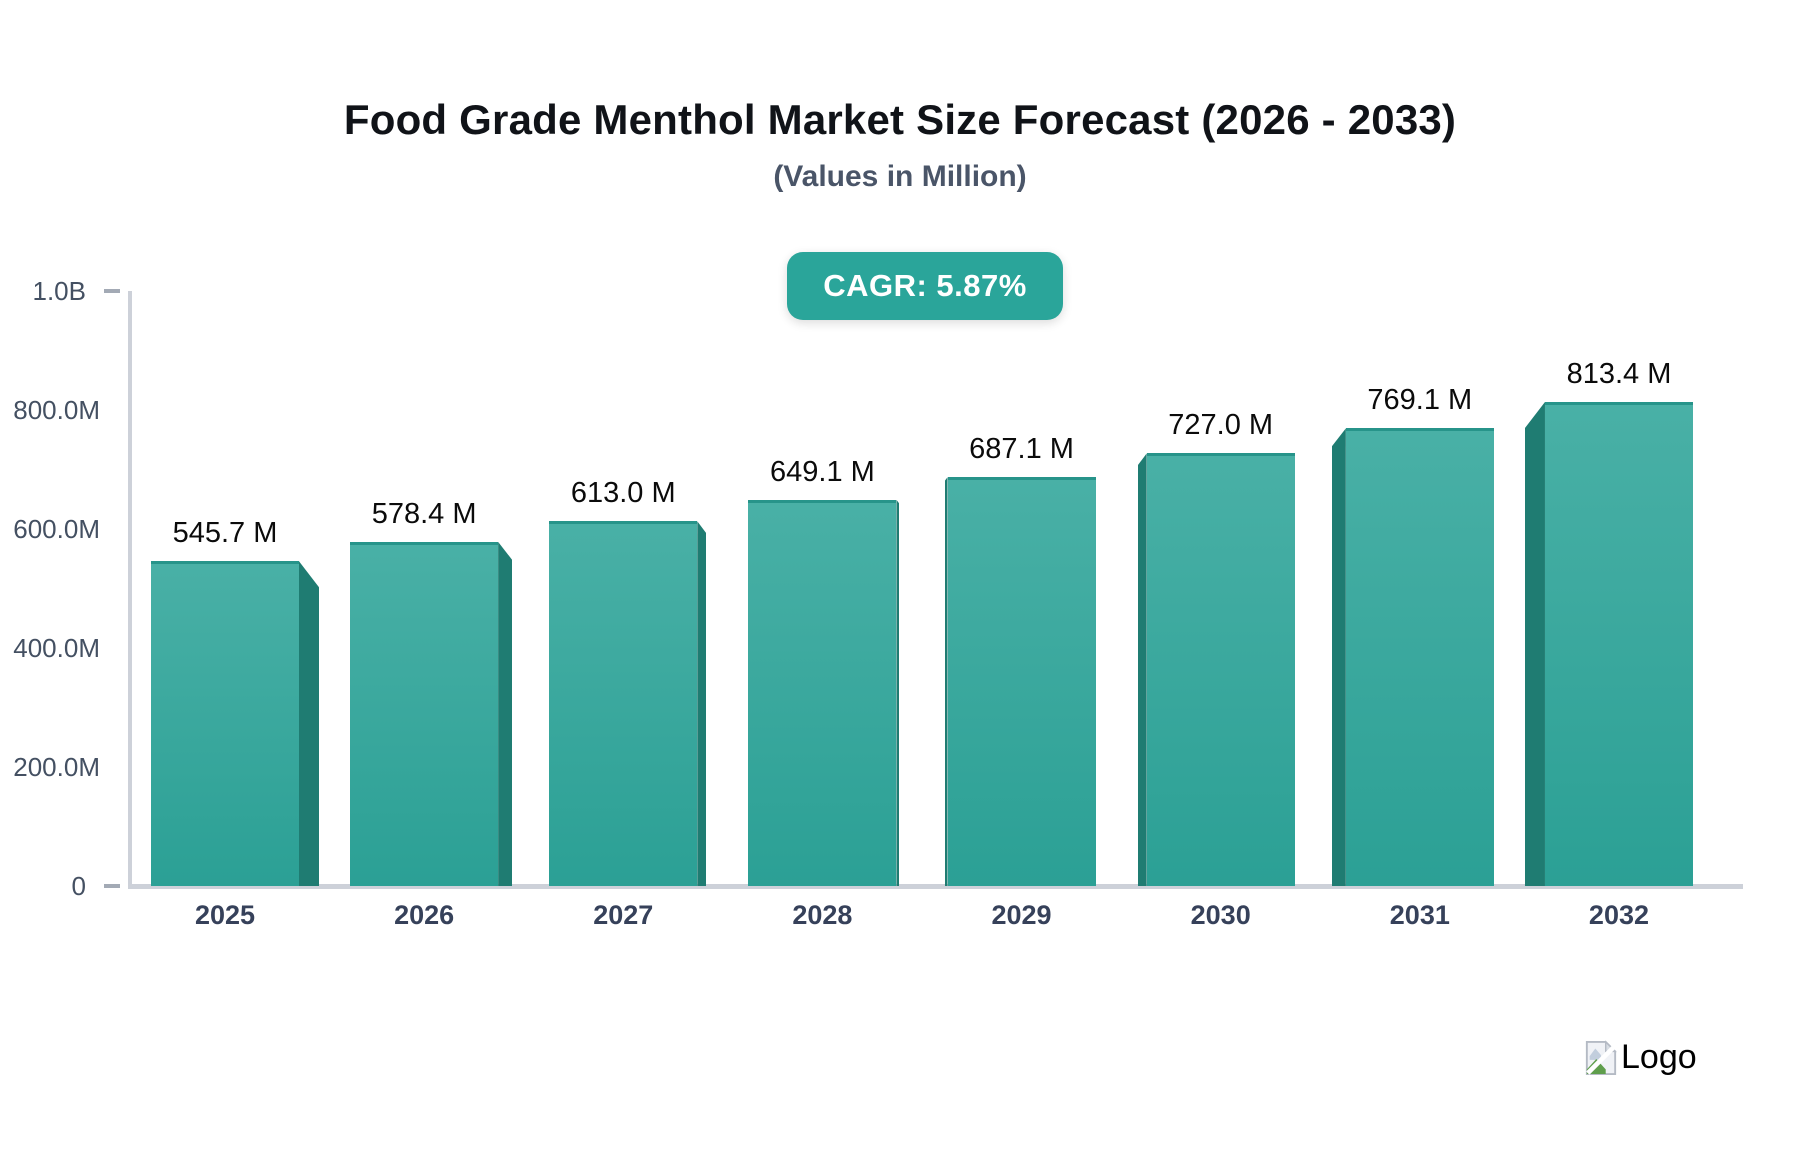 The height and width of the screenshot is (1156, 1800). I want to click on y-axis-line, so click(130, 588).